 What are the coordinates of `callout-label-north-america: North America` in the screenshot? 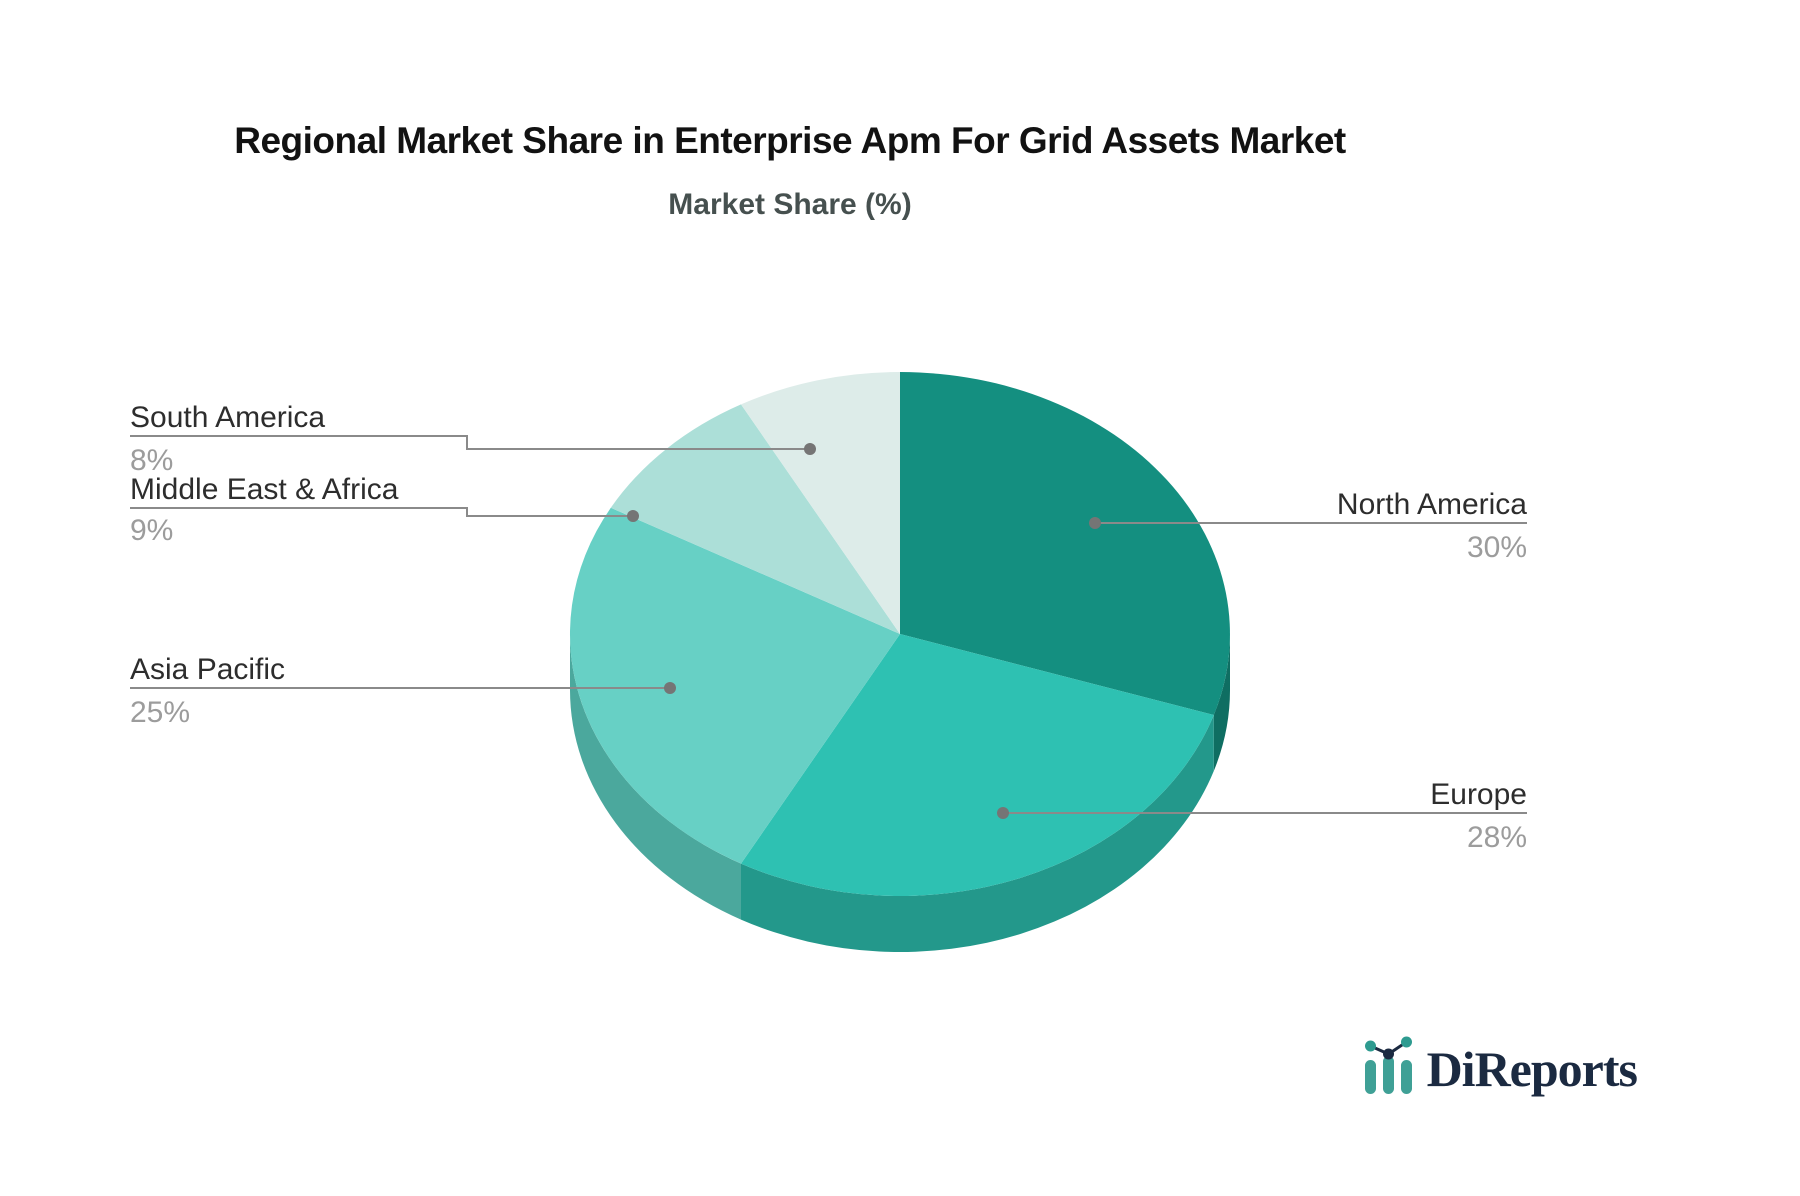 It's located at (1432, 504).